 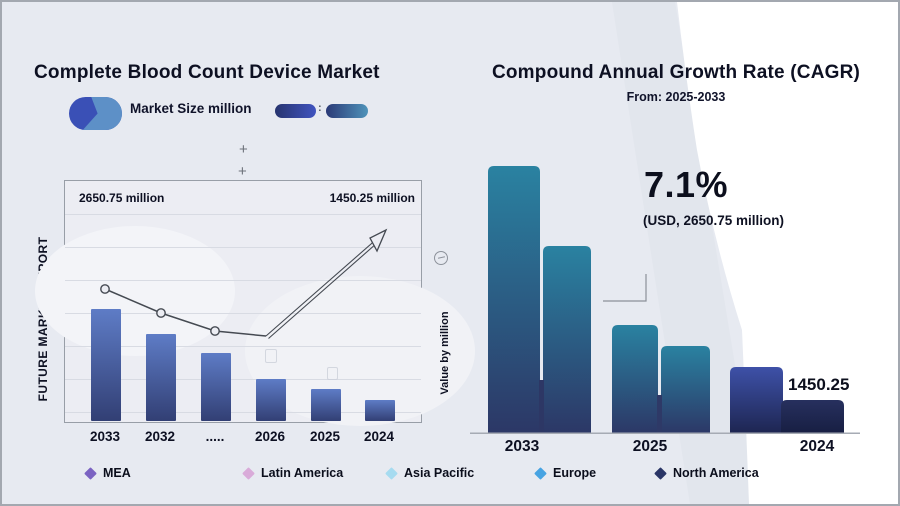 I want to click on left-x-label-1: 2032, so click(x=160, y=436).